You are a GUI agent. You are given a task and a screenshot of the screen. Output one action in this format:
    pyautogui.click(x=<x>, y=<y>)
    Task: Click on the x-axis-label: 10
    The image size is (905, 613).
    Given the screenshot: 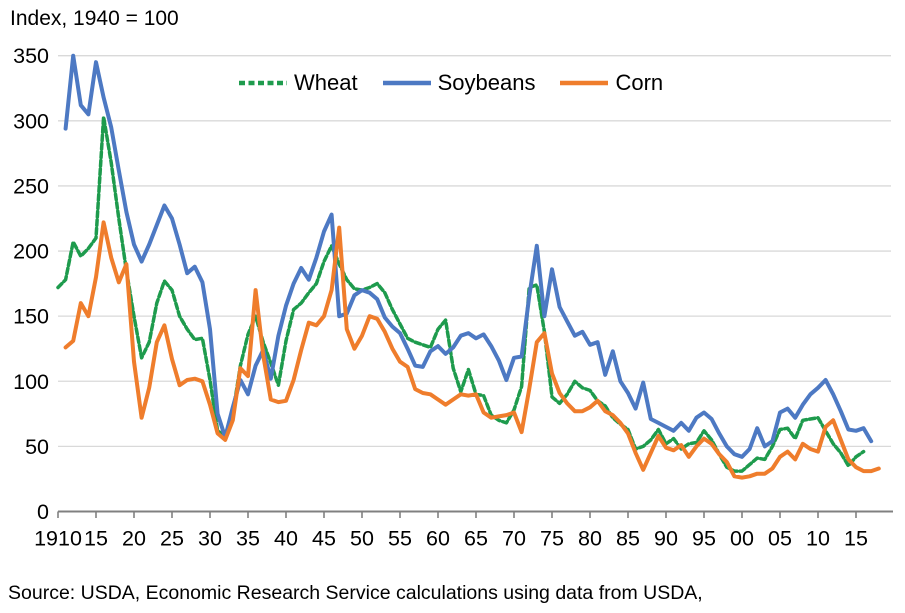 What is the action you would take?
    pyautogui.click(x=818, y=539)
    